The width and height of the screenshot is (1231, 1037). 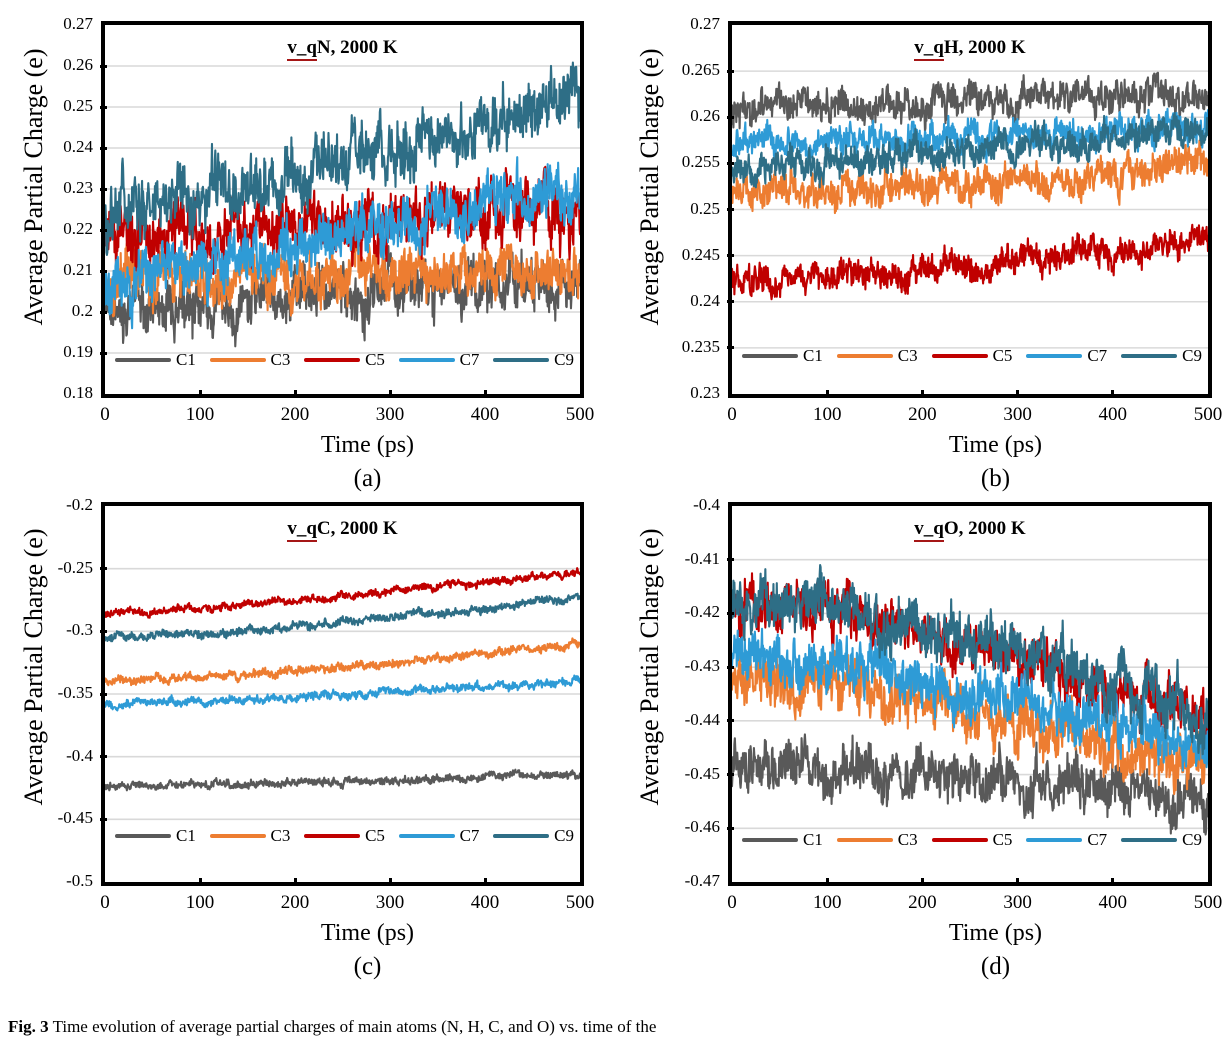 What do you see at coordinates (75, 692) in the screenshot?
I see `y-tick-label: -0.35` at bounding box center [75, 692].